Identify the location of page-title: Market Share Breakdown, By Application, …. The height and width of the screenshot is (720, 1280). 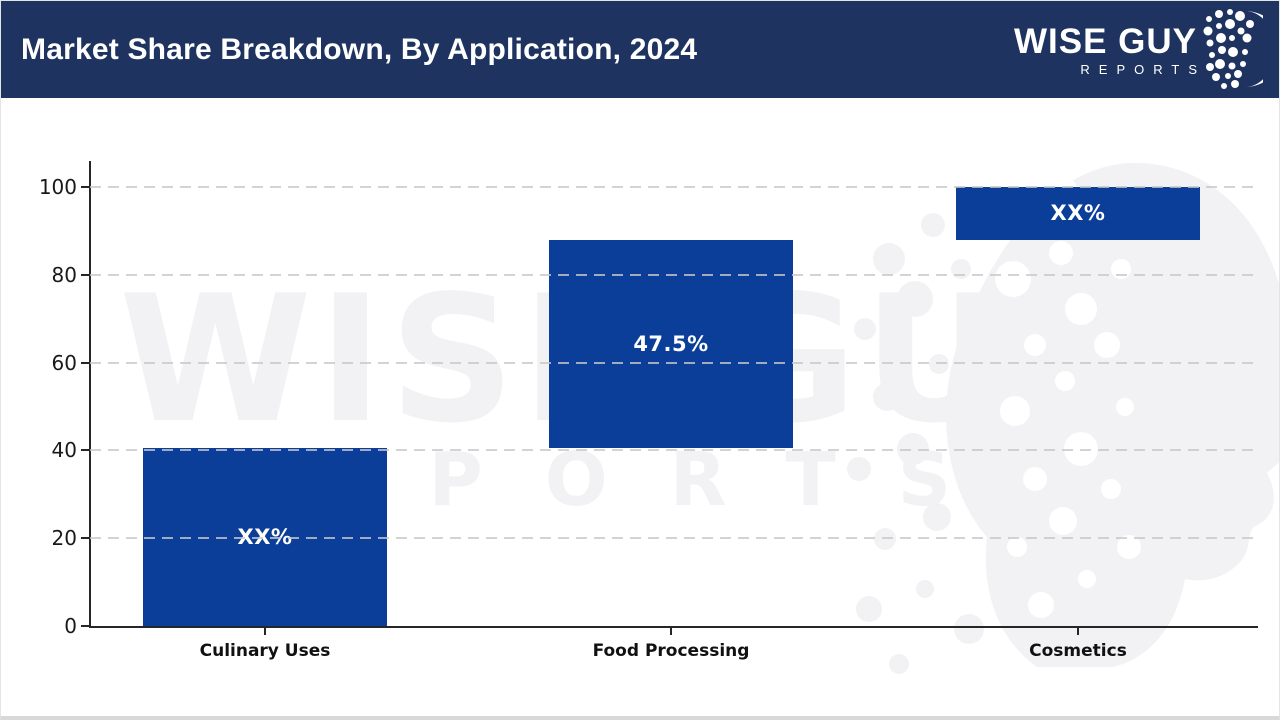
(359, 49).